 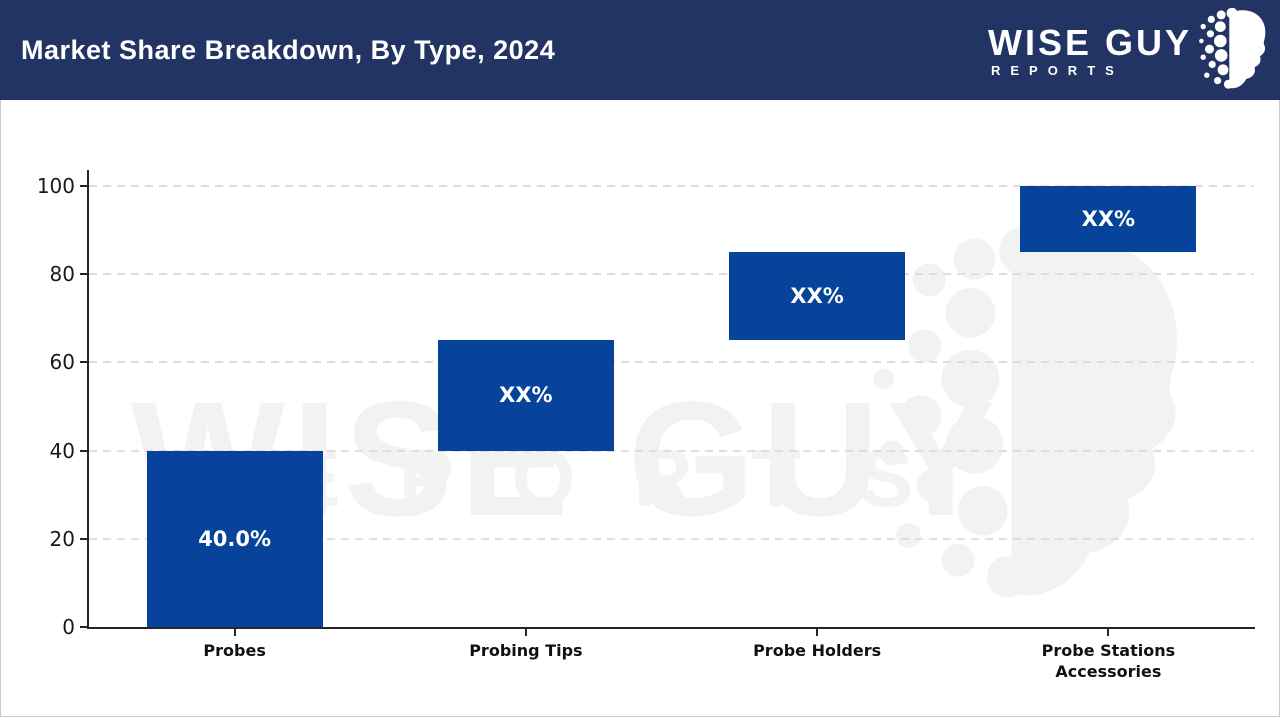 What do you see at coordinates (68, 627) in the screenshot?
I see `y-tick-label: 0` at bounding box center [68, 627].